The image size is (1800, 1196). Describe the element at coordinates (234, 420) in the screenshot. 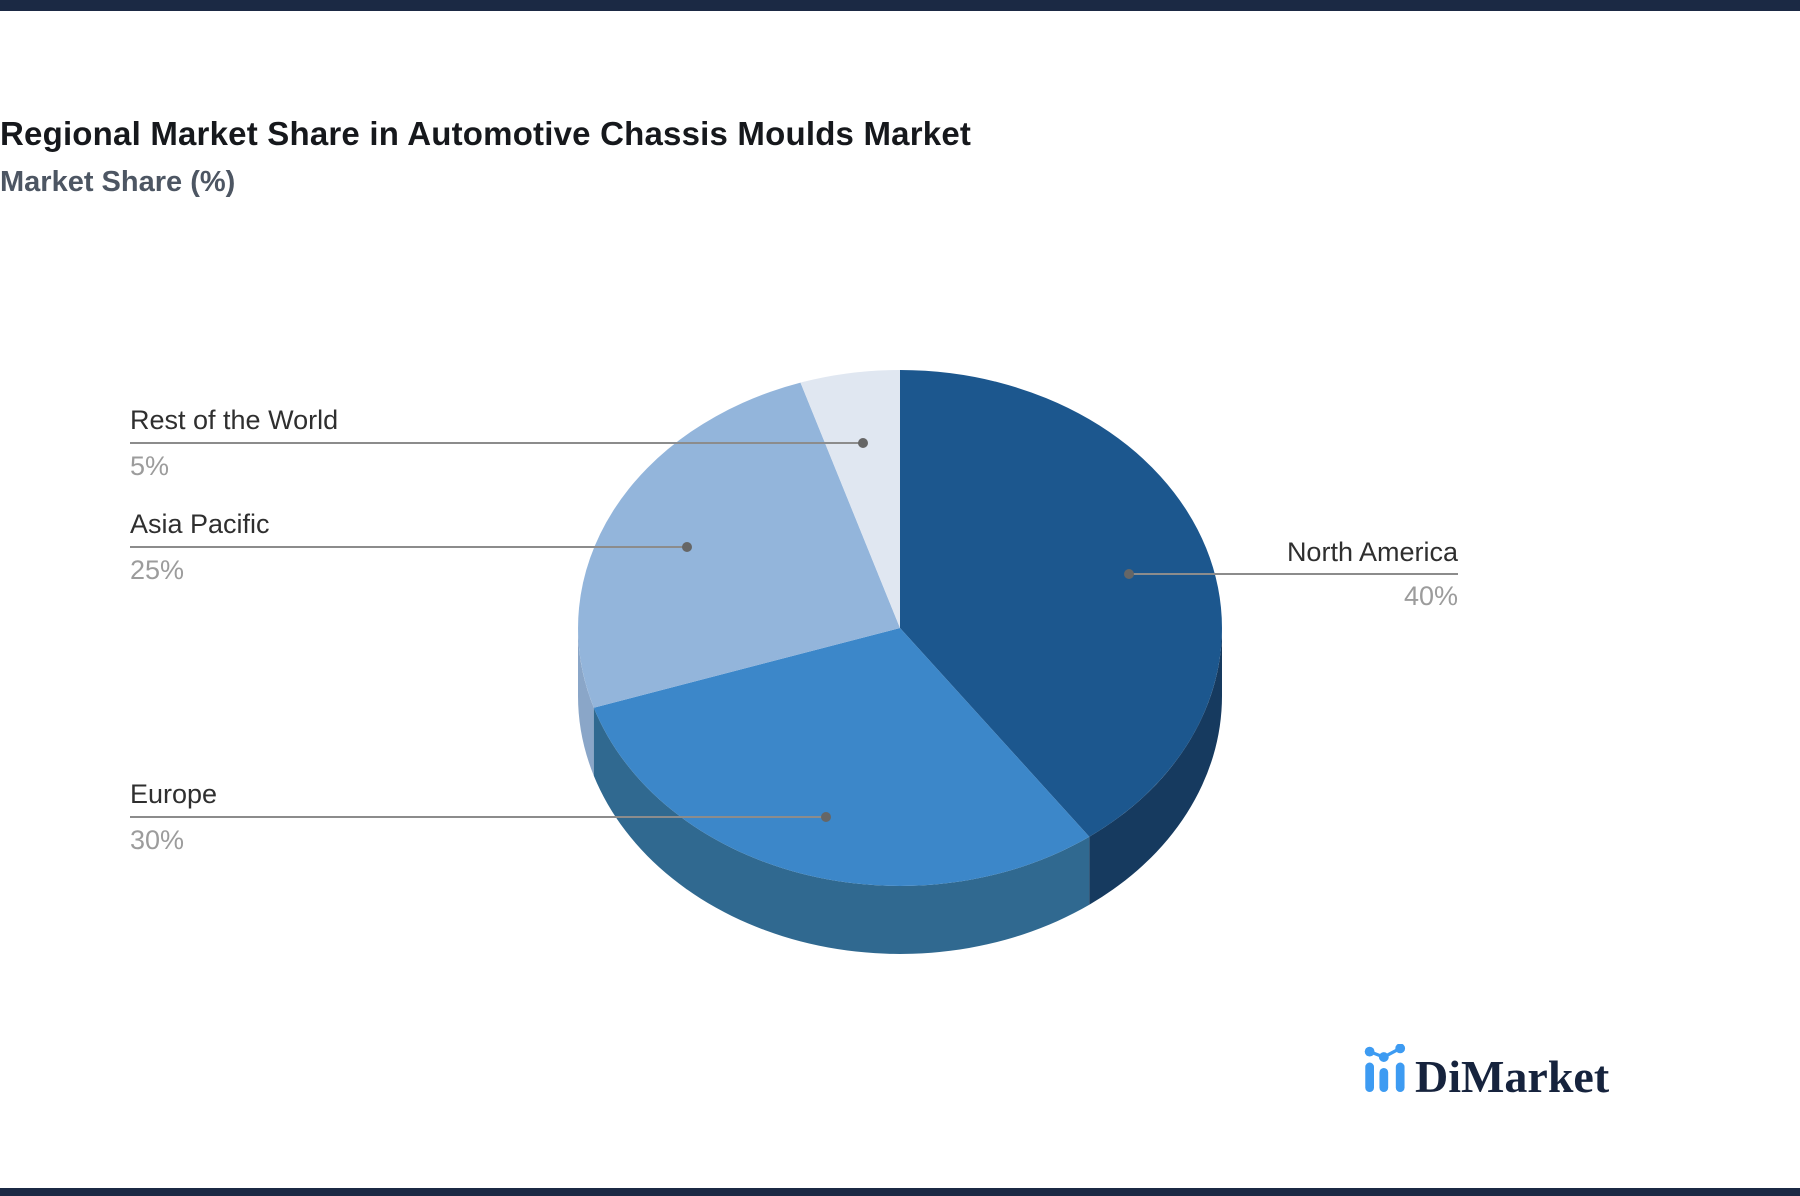

I see `callout-label-rest-of-world: Rest of the World` at that location.